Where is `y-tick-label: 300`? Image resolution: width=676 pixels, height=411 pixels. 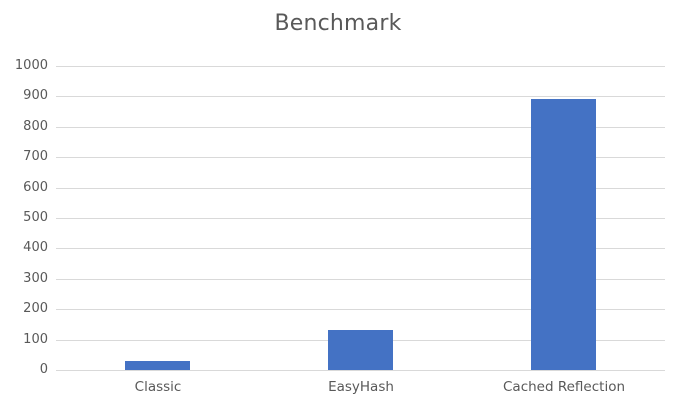 y-tick-label: 300 is located at coordinates (35, 278).